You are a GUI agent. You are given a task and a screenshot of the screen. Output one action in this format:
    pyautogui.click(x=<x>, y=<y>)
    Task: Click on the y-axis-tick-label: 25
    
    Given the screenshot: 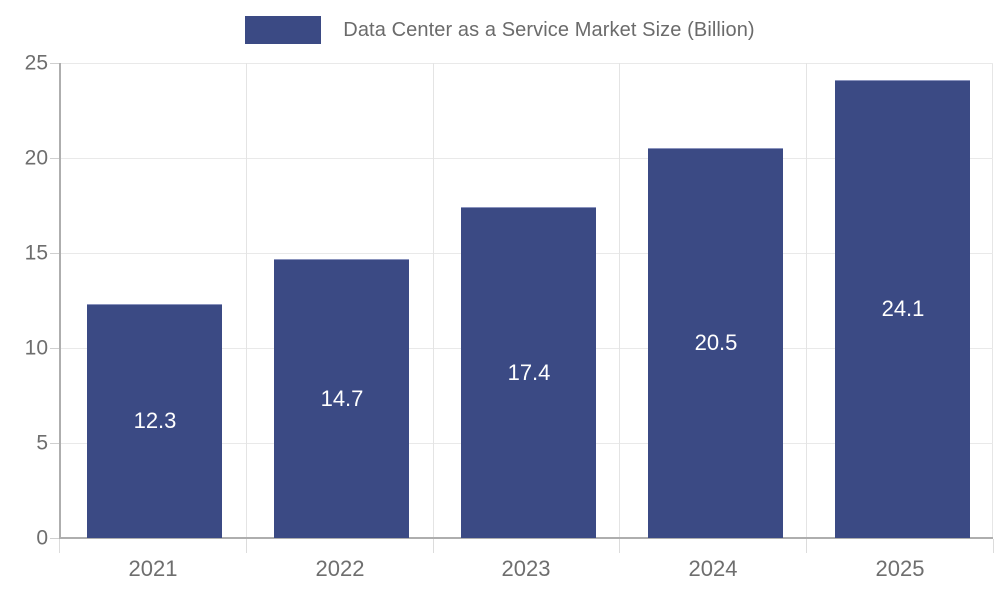 What is the action you would take?
    pyautogui.click(x=36, y=63)
    